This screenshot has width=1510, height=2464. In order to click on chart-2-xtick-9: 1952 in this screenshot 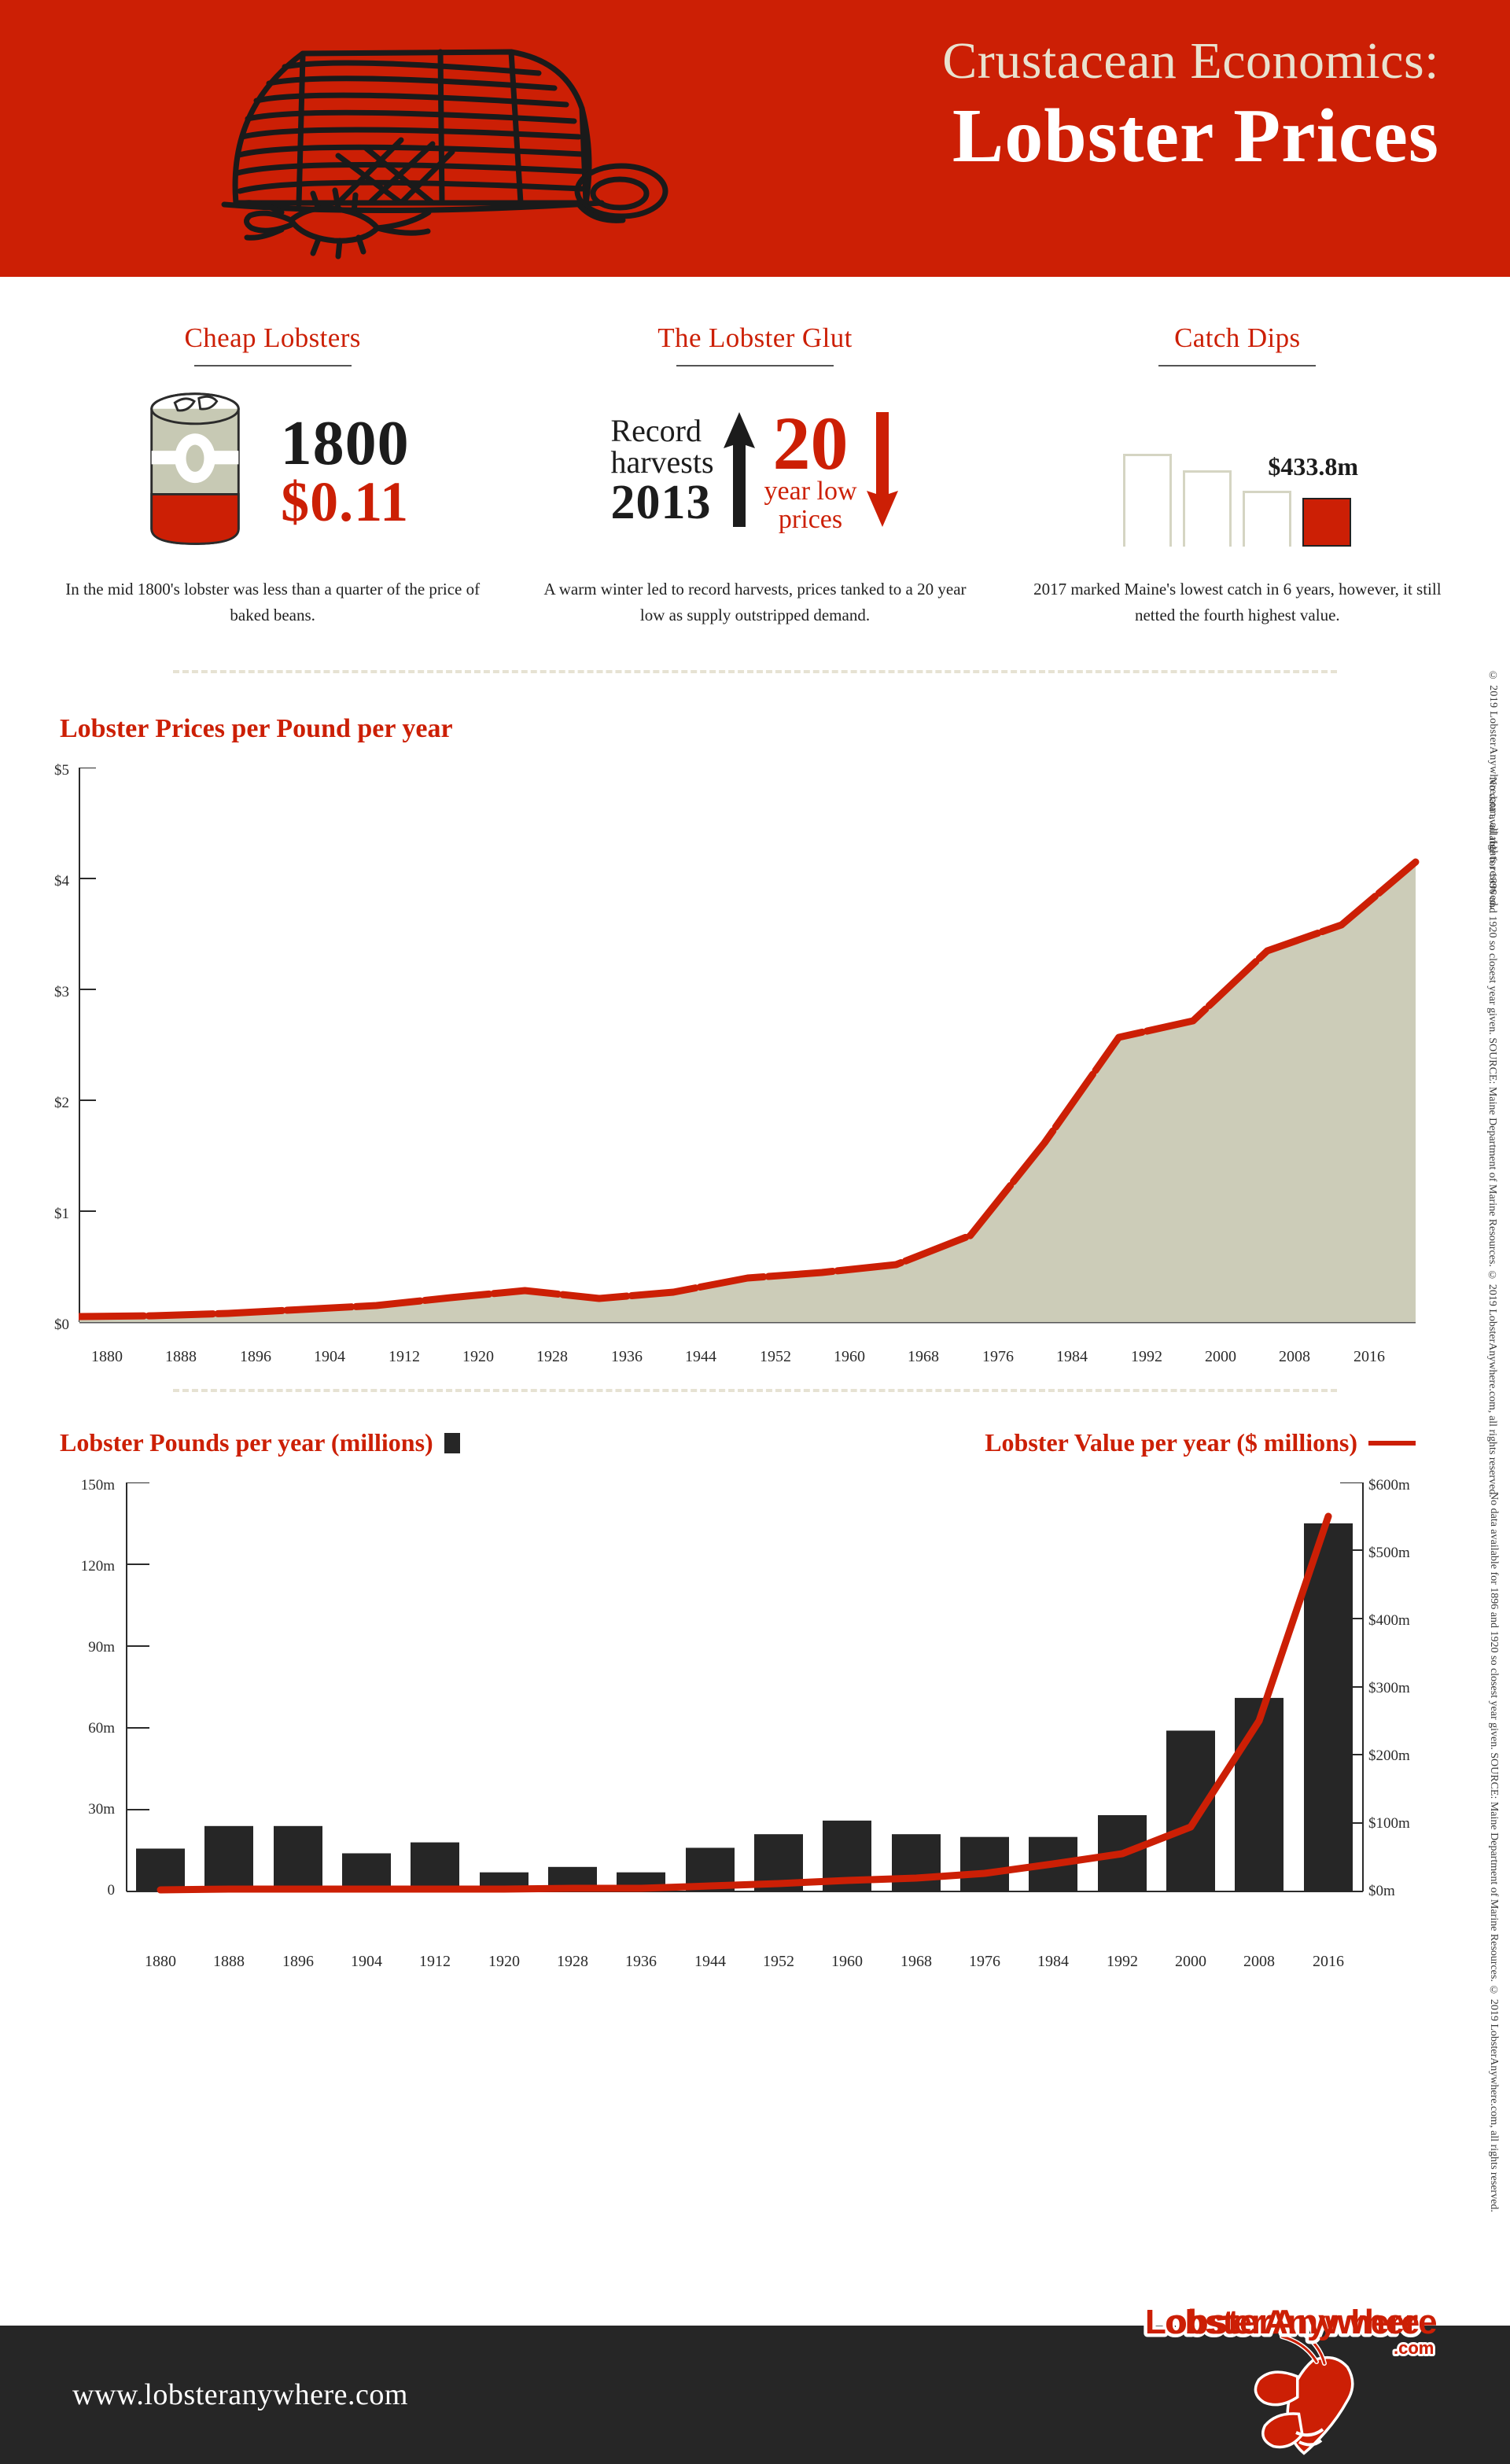, I will do `click(779, 1962)`.